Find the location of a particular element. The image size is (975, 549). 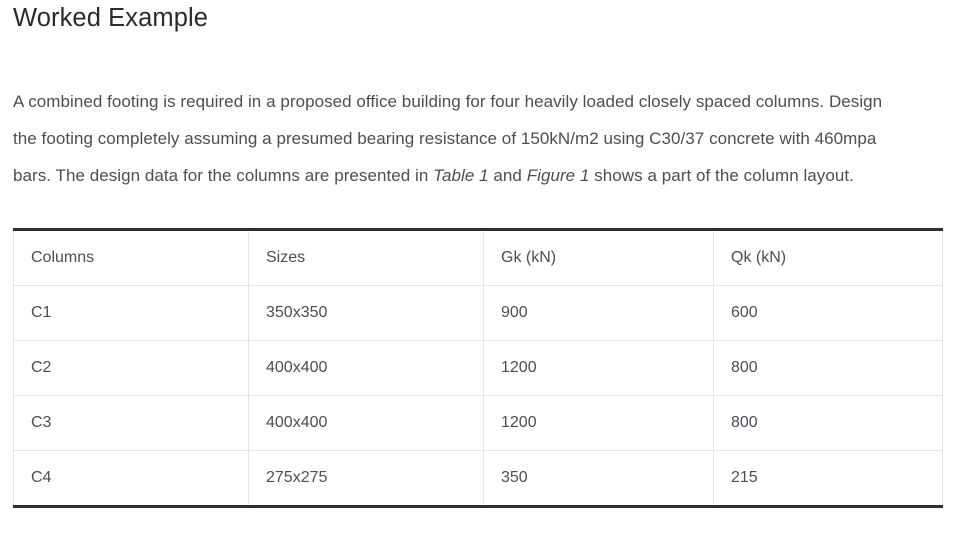

table-header-columns: Columns is located at coordinates (131, 257).